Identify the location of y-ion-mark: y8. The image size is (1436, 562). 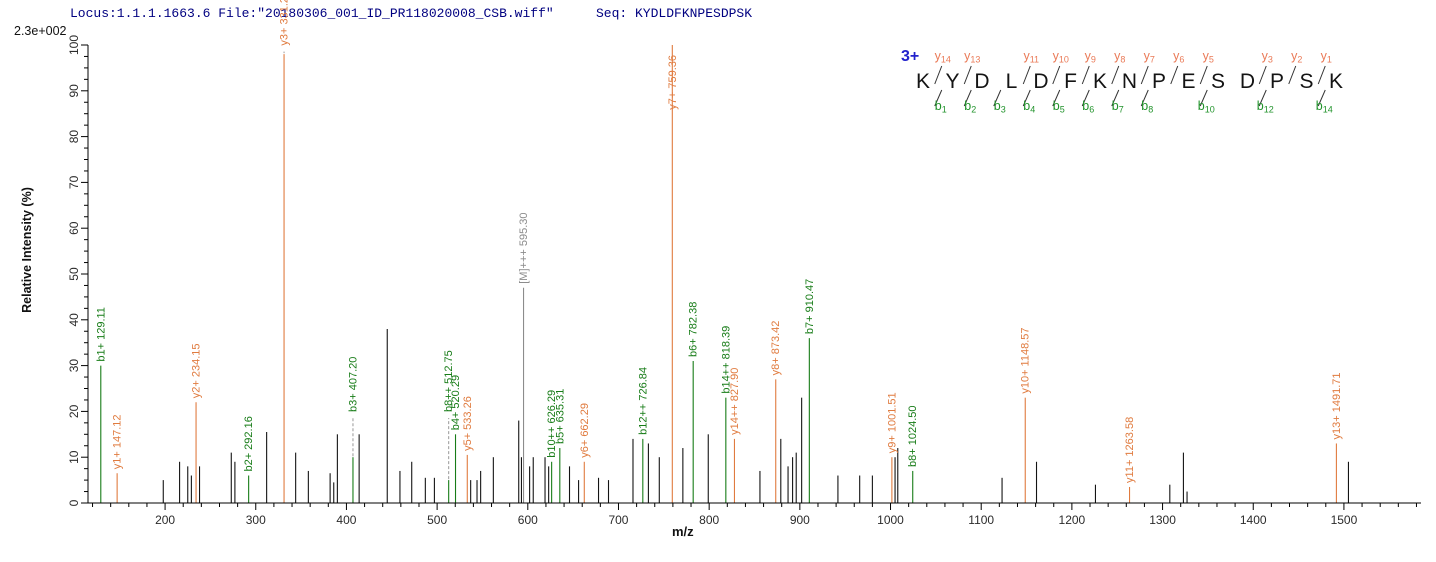
(1119, 57).